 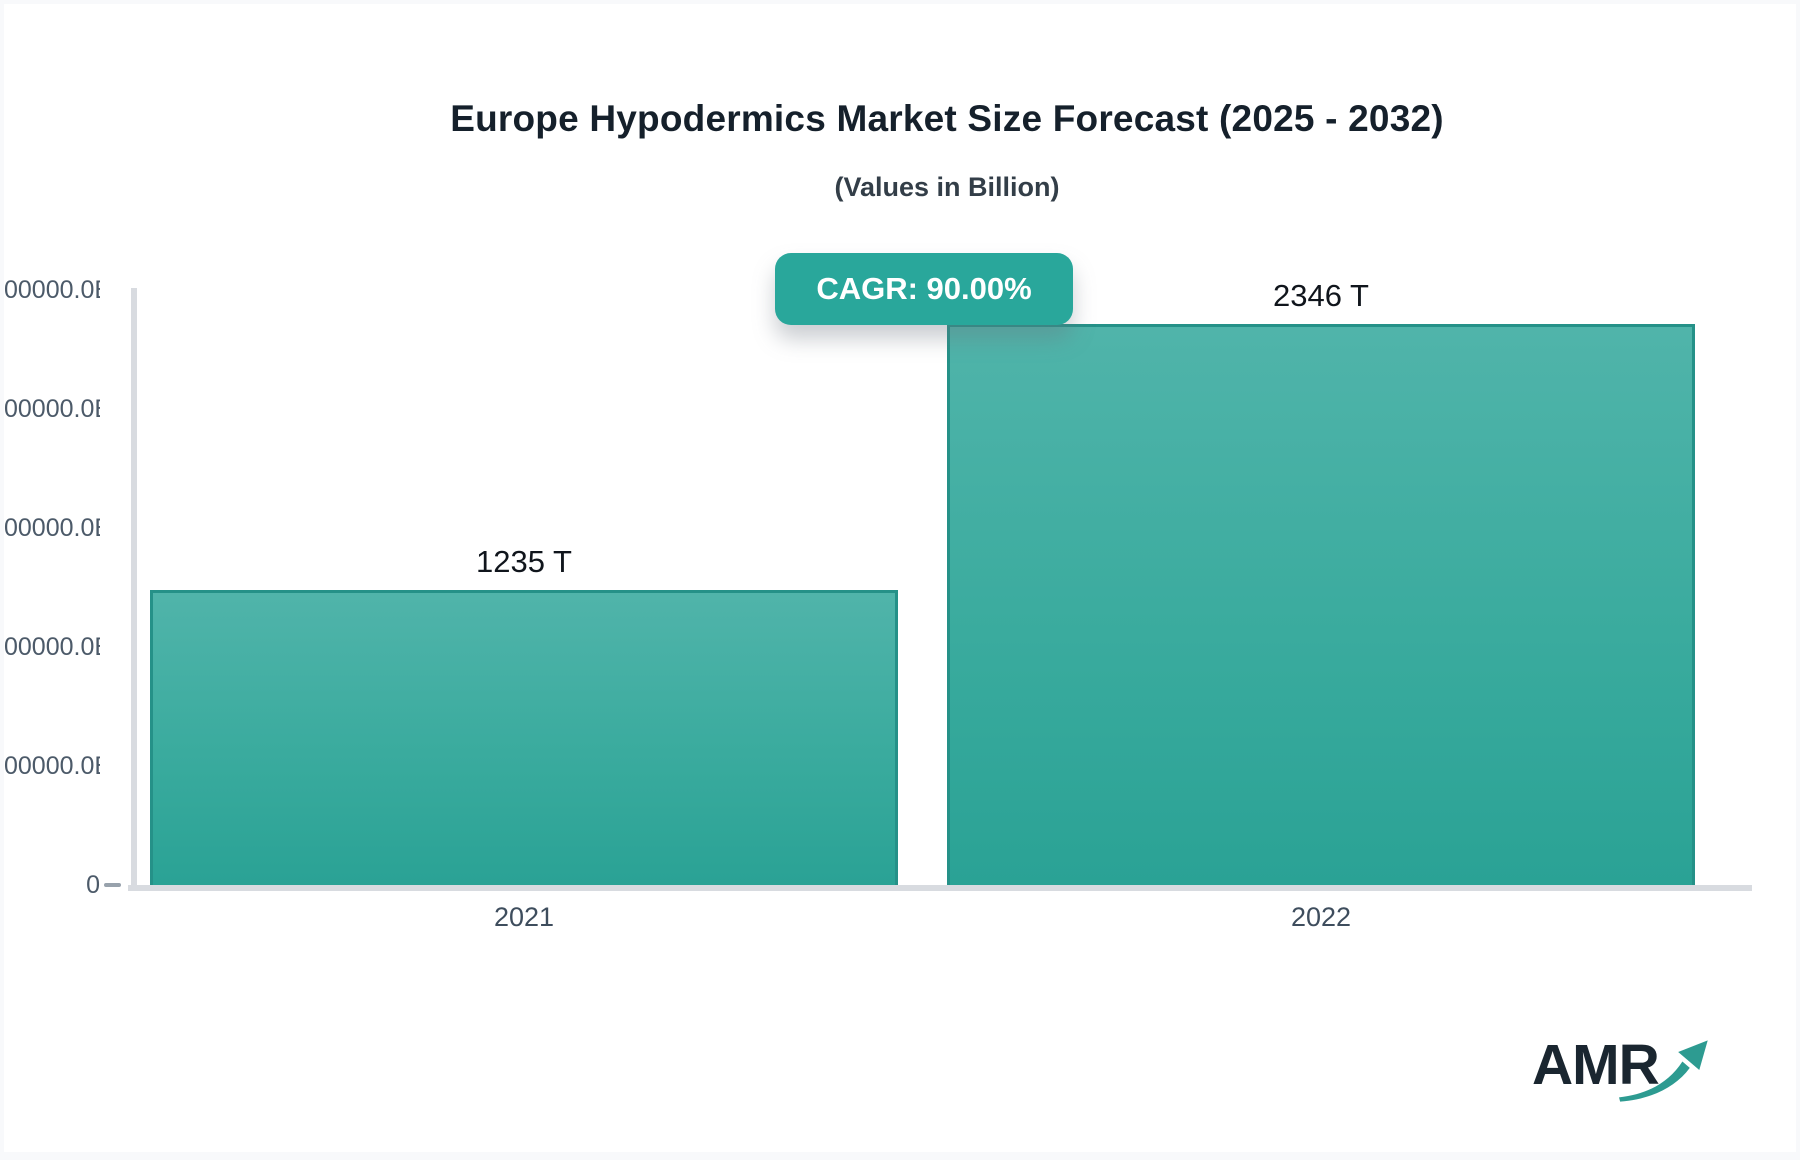 What do you see at coordinates (1321, 917) in the screenshot?
I see `x-axis-label-2022: 2022` at bounding box center [1321, 917].